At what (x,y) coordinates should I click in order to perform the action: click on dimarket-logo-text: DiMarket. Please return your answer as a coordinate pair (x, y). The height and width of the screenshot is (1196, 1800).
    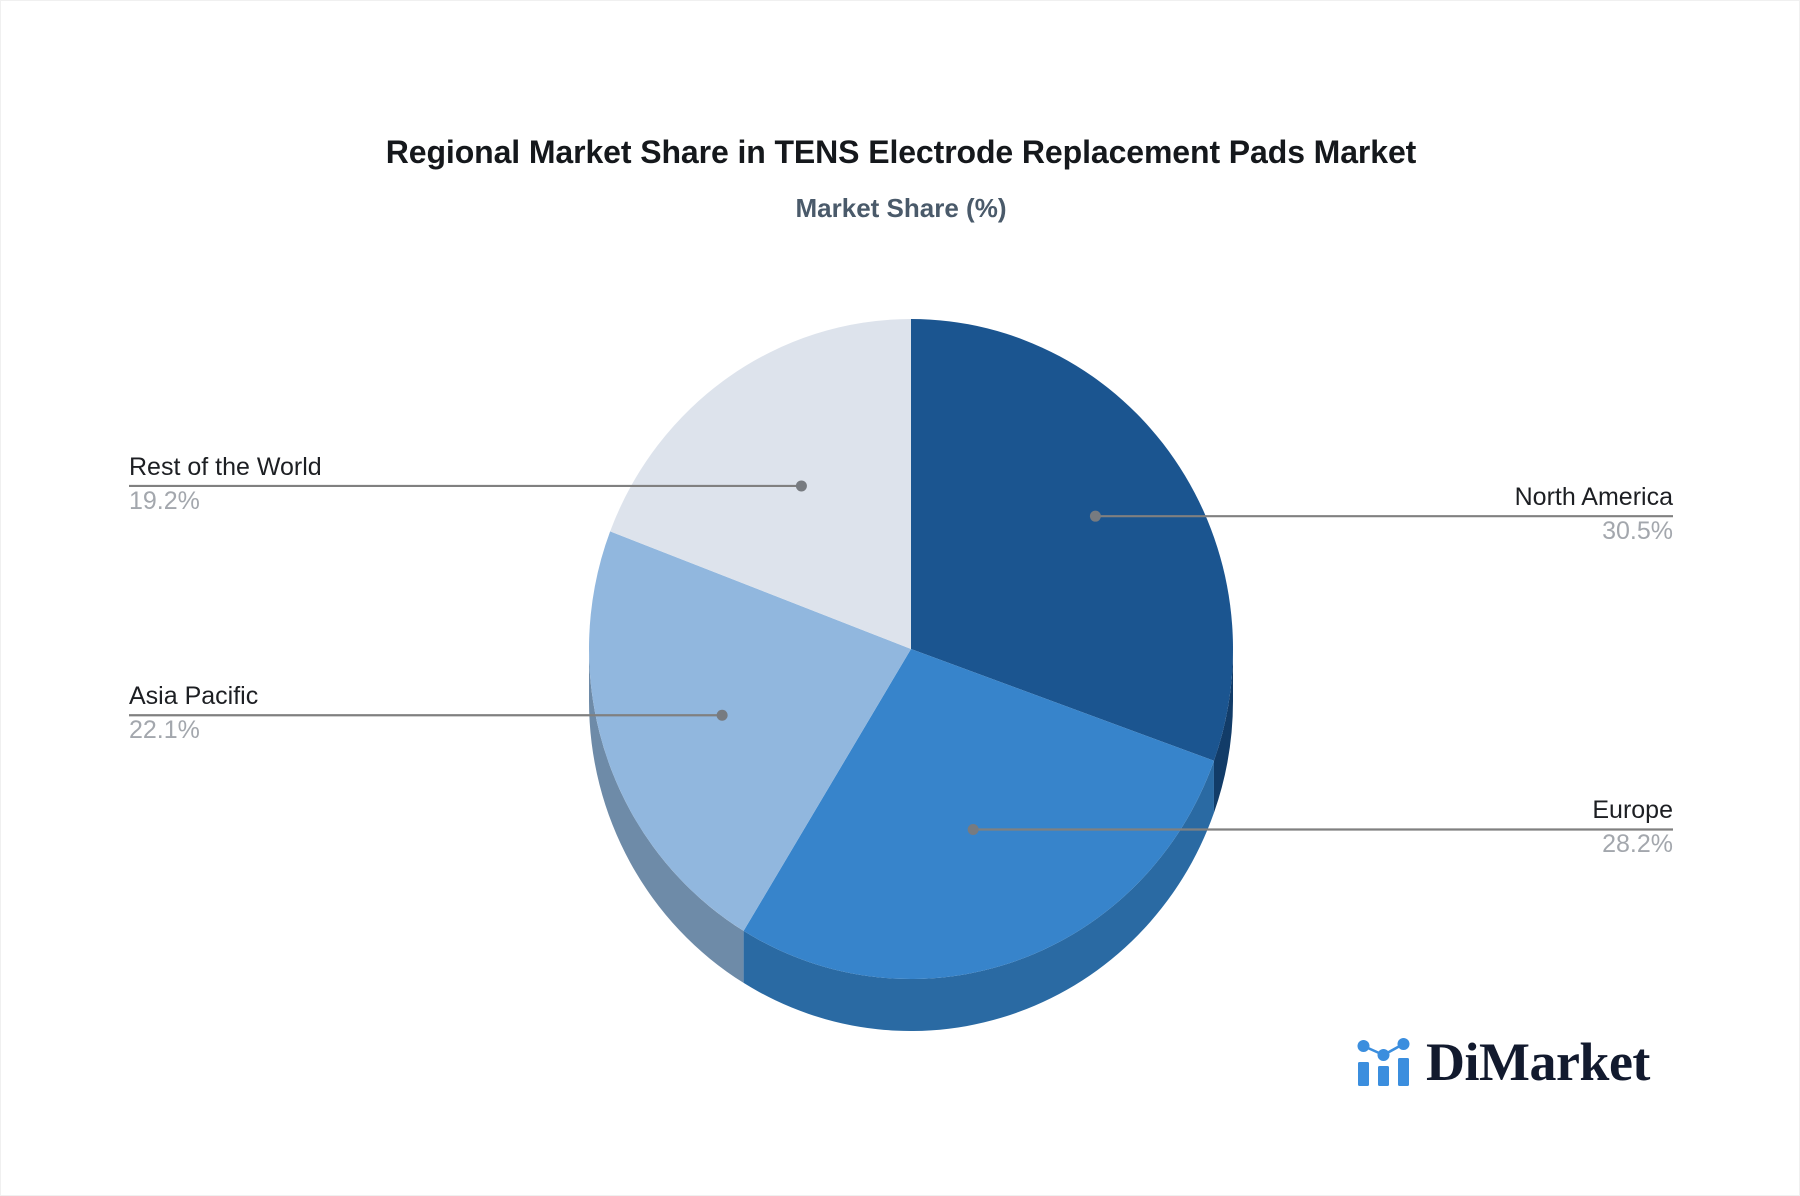
    Looking at the image, I should click on (1538, 1062).